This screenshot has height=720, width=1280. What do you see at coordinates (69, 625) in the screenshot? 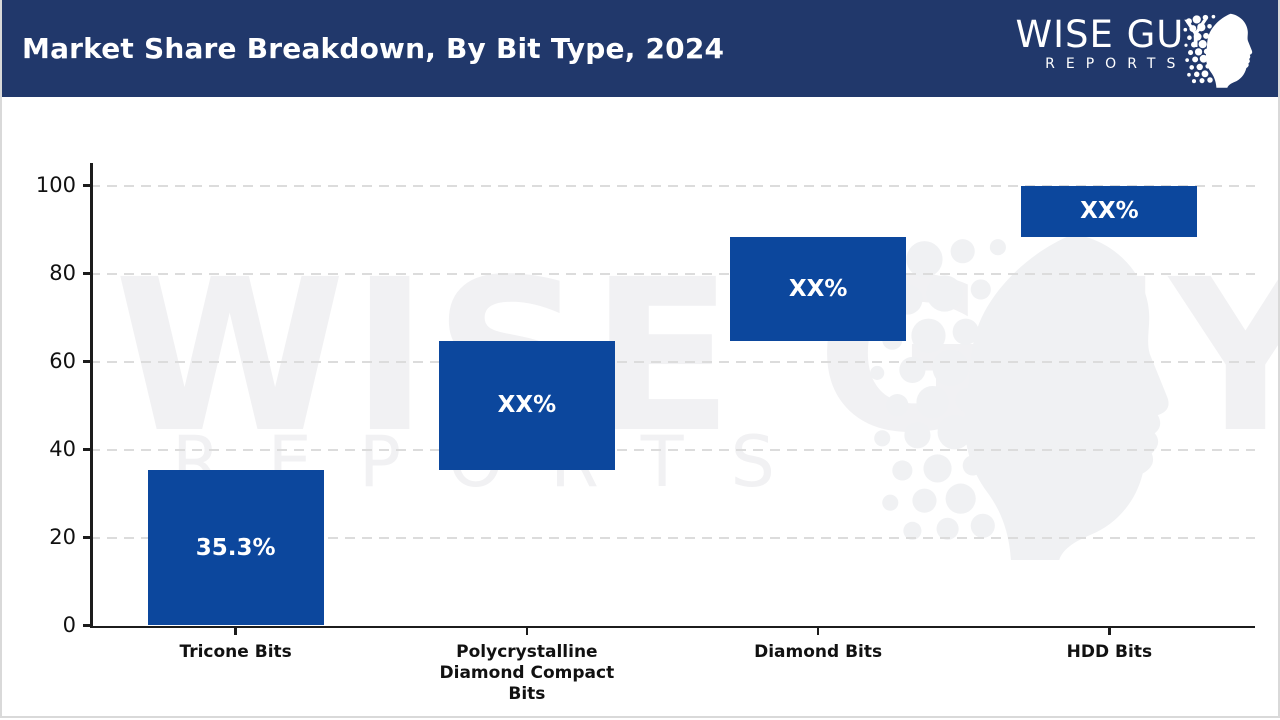
I see `y-tick-label: 0` at bounding box center [69, 625].